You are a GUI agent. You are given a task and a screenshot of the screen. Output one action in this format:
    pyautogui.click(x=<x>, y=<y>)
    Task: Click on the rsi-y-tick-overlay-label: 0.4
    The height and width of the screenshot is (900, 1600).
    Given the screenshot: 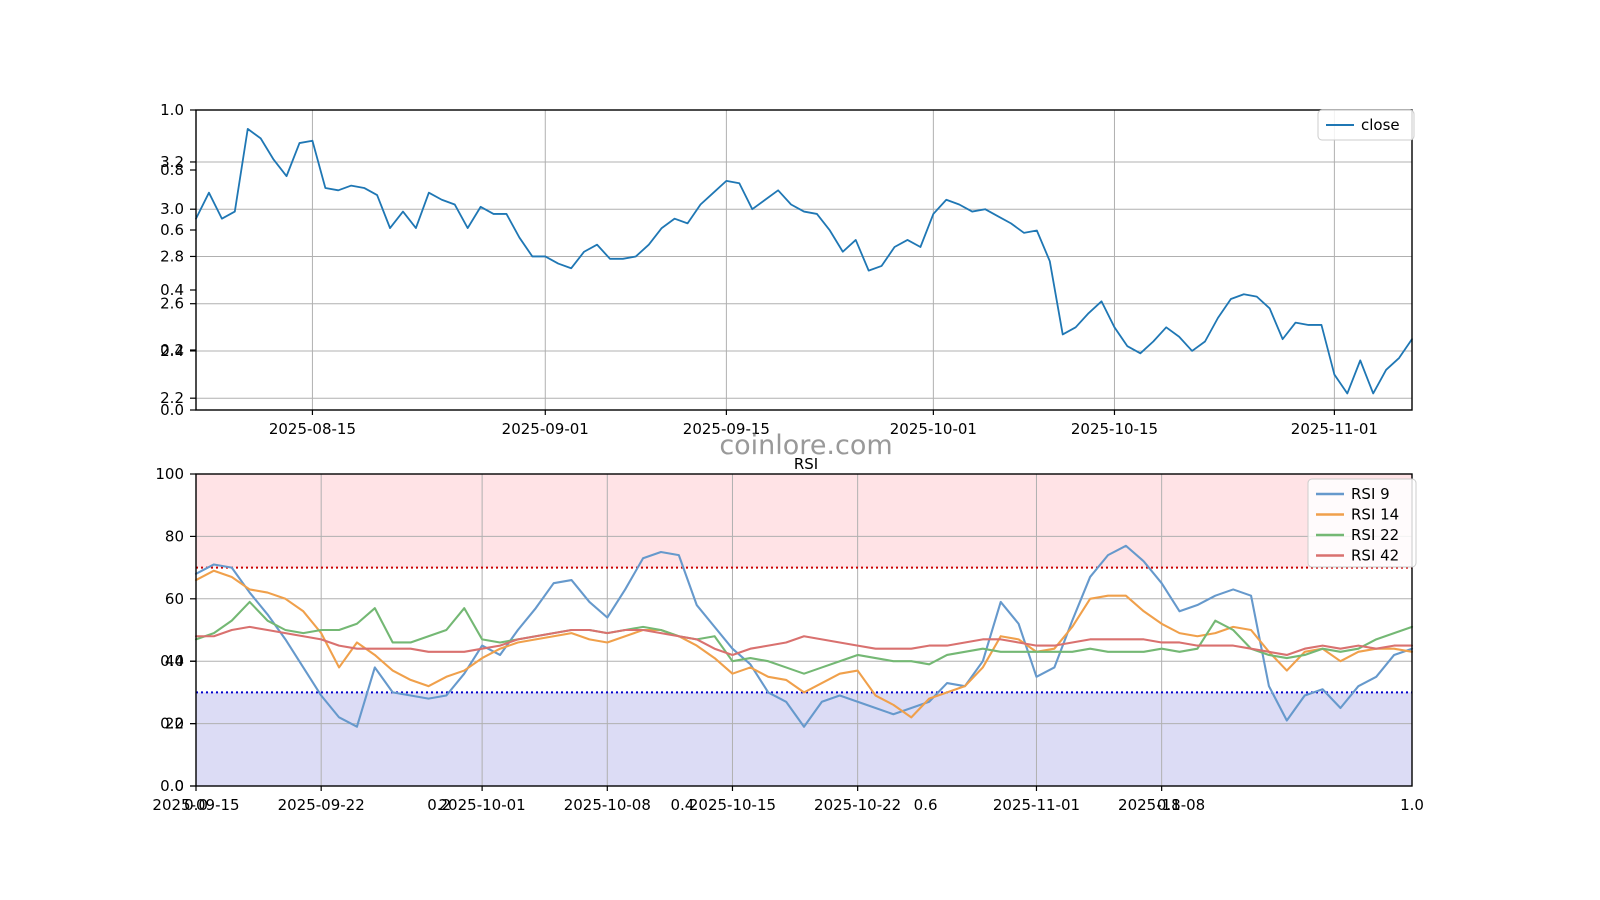 What is the action you would take?
    pyautogui.click(x=172, y=661)
    